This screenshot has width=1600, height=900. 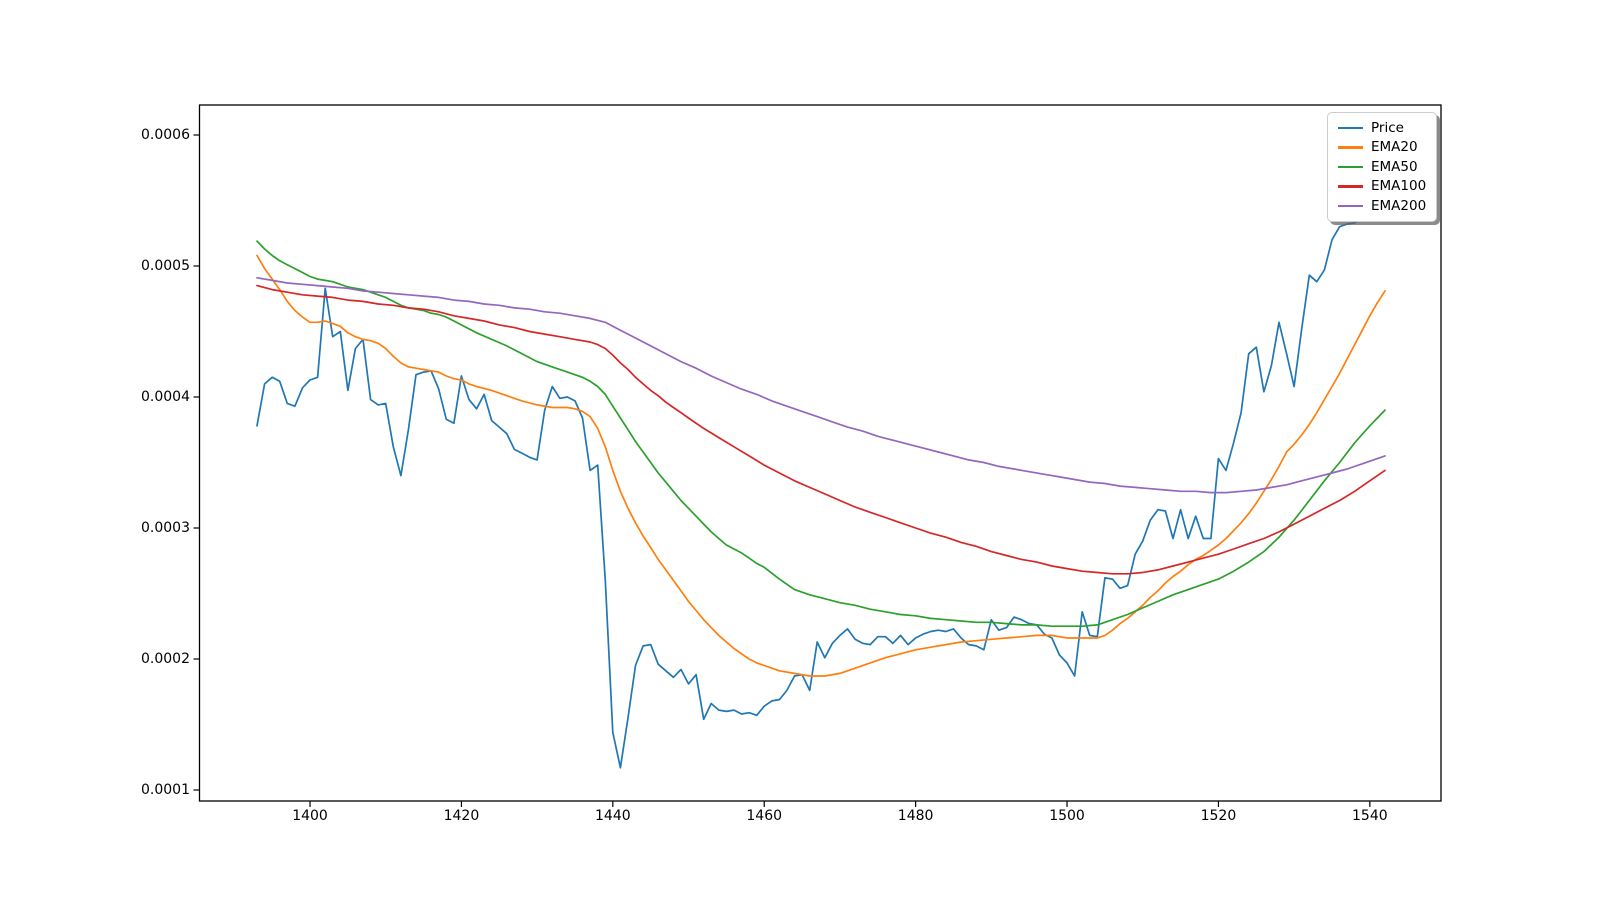 What do you see at coordinates (1067, 816) in the screenshot?
I see `x-tick-label: 1500` at bounding box center [1067, 816].